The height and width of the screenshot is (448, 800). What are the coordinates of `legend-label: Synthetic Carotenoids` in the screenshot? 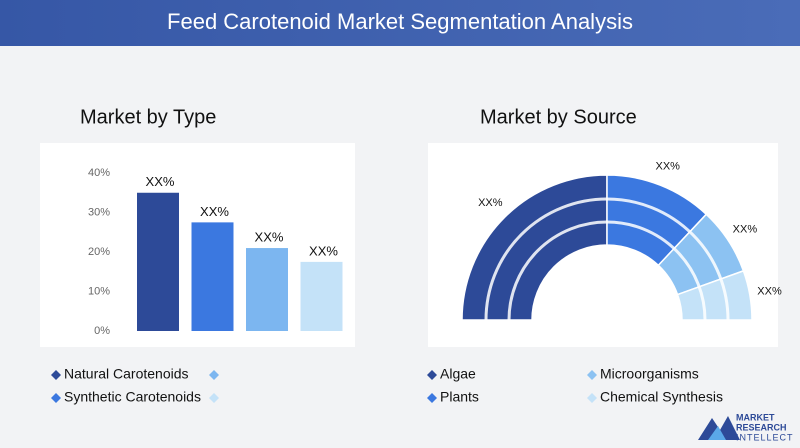 It's located at (132, 397).